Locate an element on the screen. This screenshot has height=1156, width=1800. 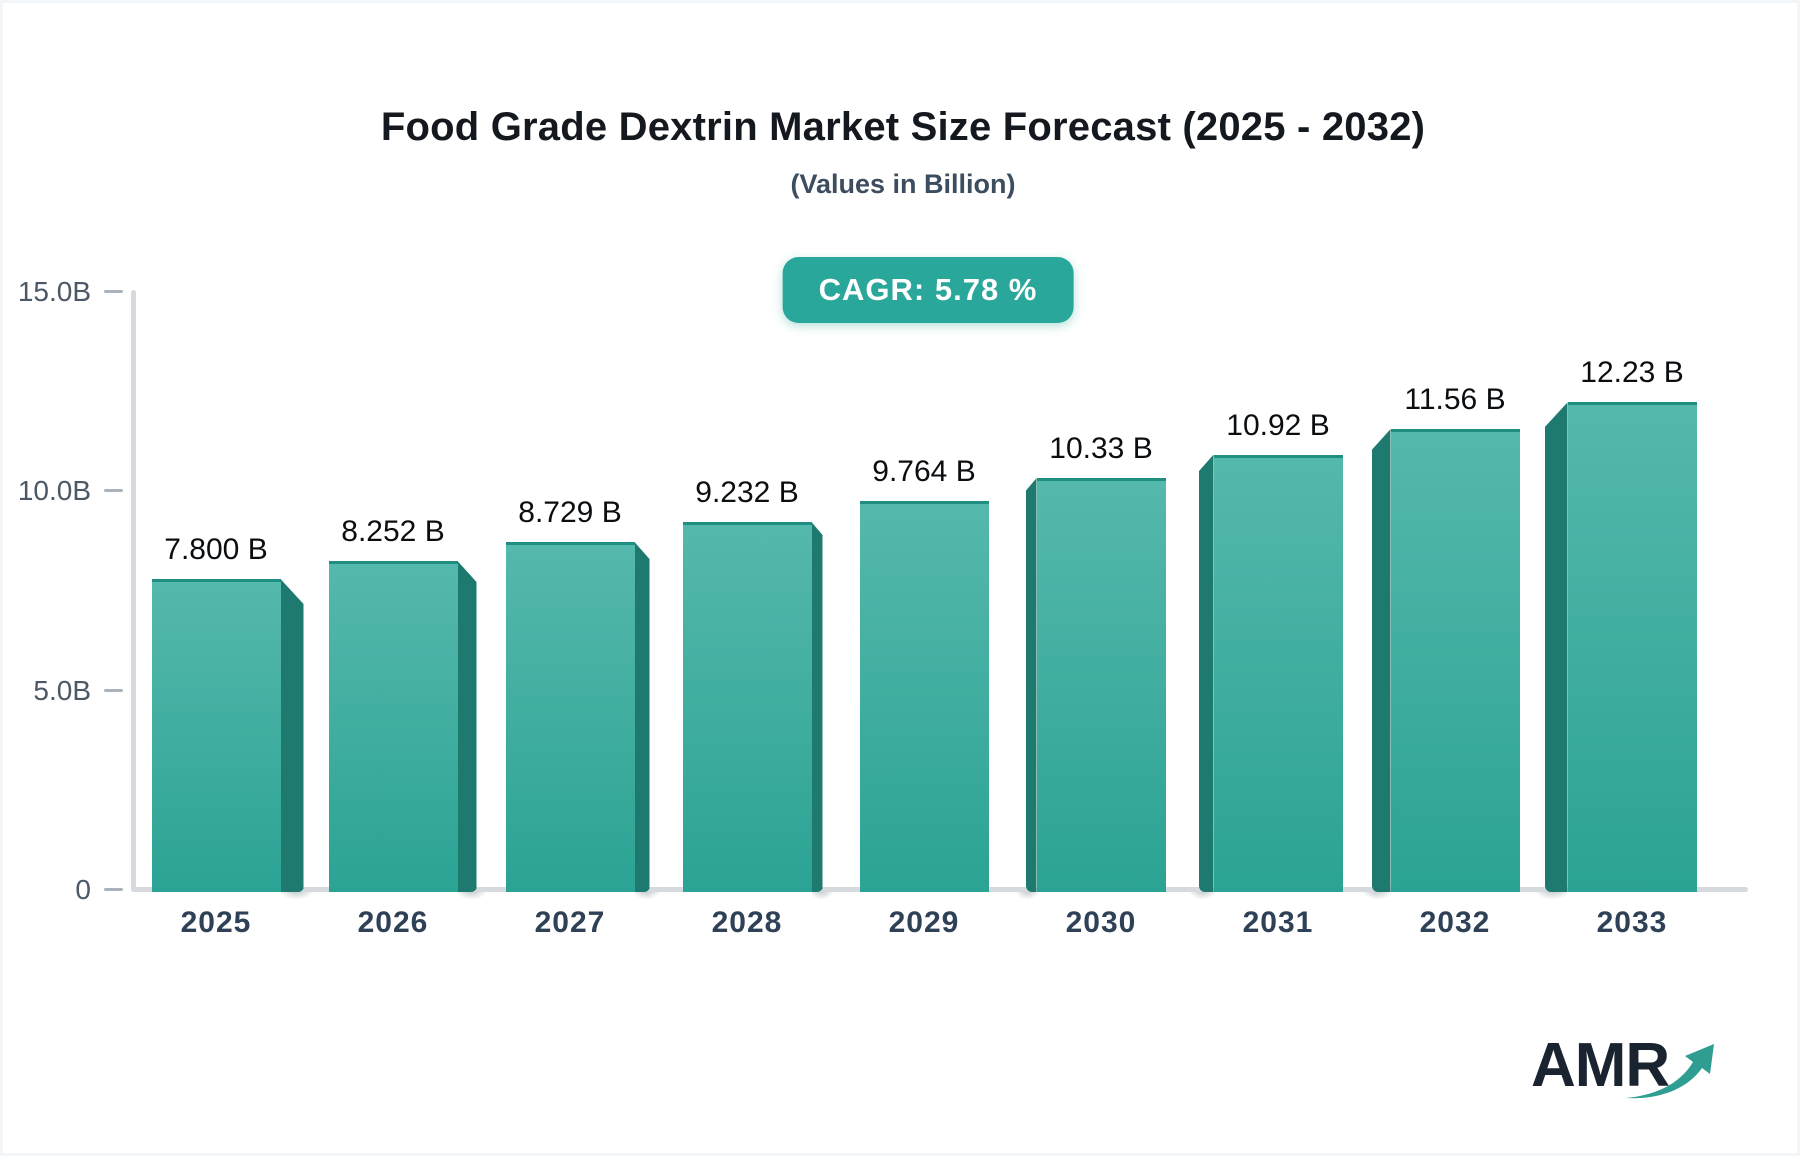
y-axis-line is located at coordinates (133, 590).